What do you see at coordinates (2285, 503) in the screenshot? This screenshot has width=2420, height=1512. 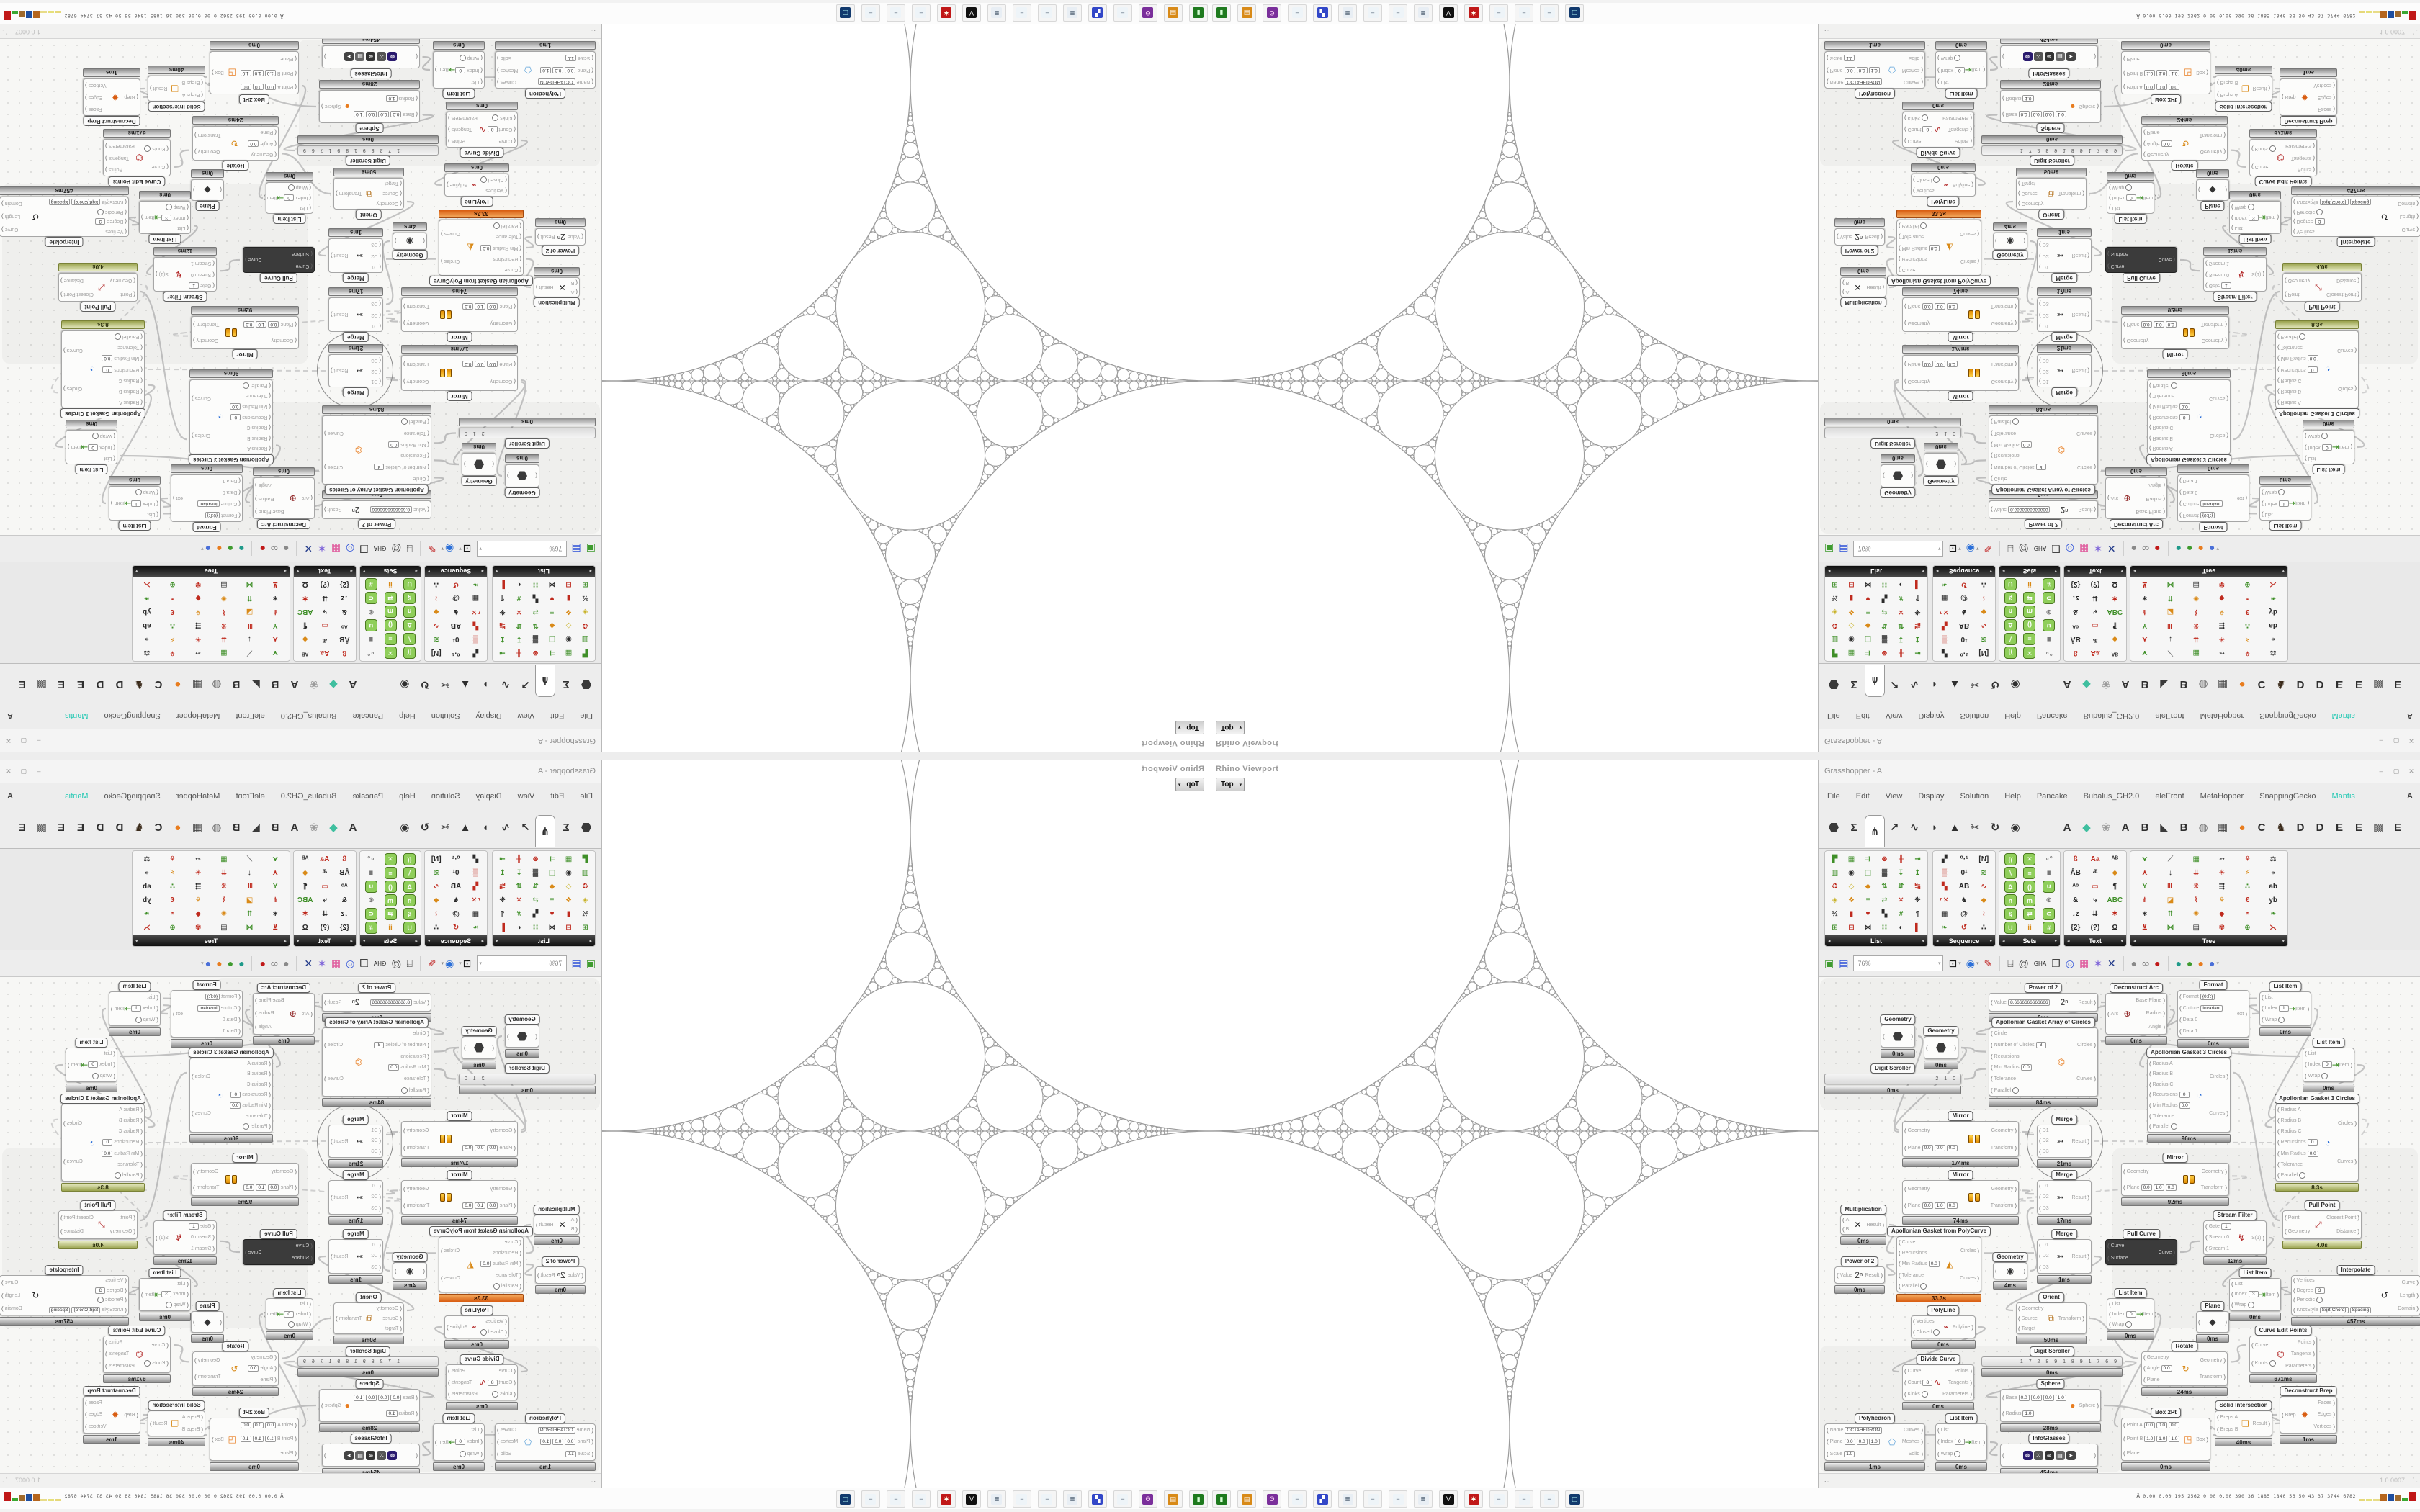 I see `gh-node-li1: (List(Index 1(Wrap ⇥ Item)` at bounding box center [2285, 503].